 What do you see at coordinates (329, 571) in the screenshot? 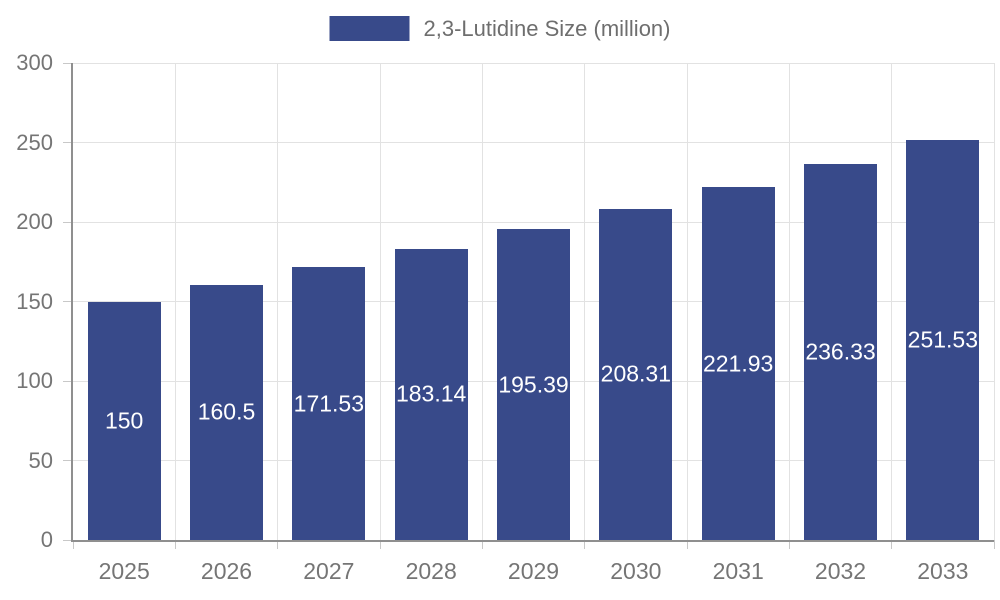
I see `x-axis-tick-label: 2027` at bounding box center [329, 571].